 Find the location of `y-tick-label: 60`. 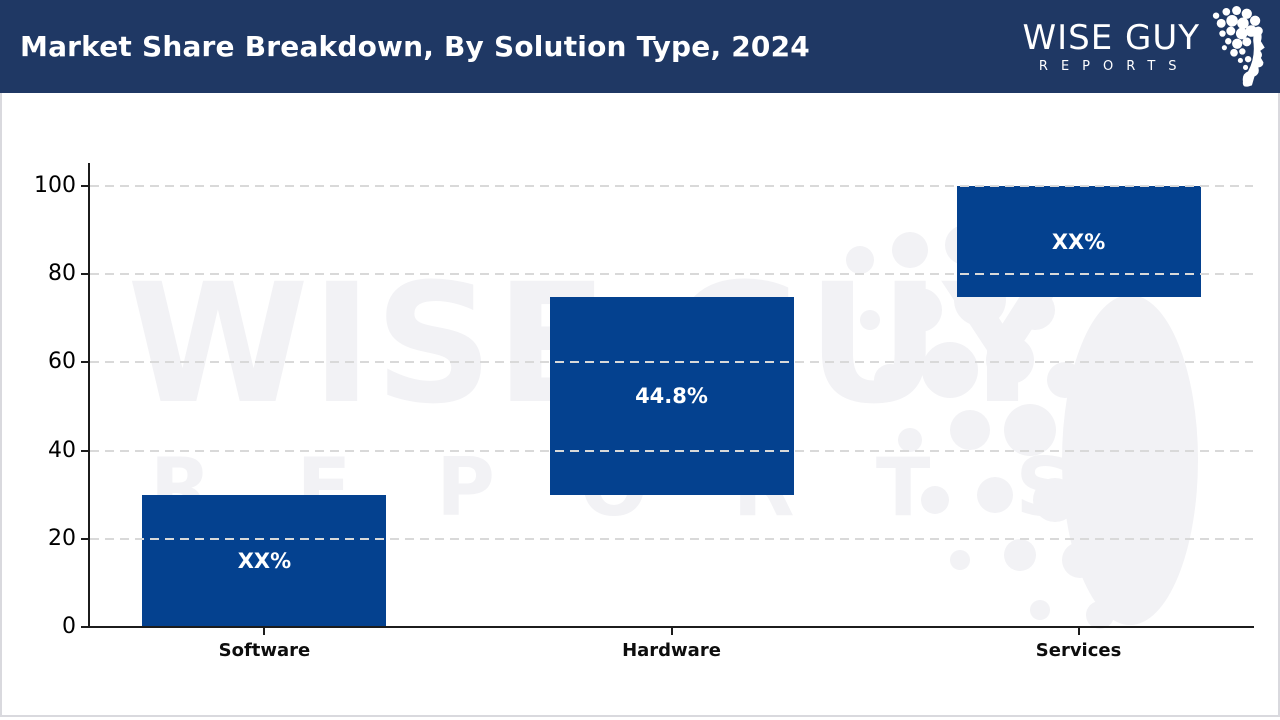

y-tick-label: 60 is located at coordinates (62, 362).